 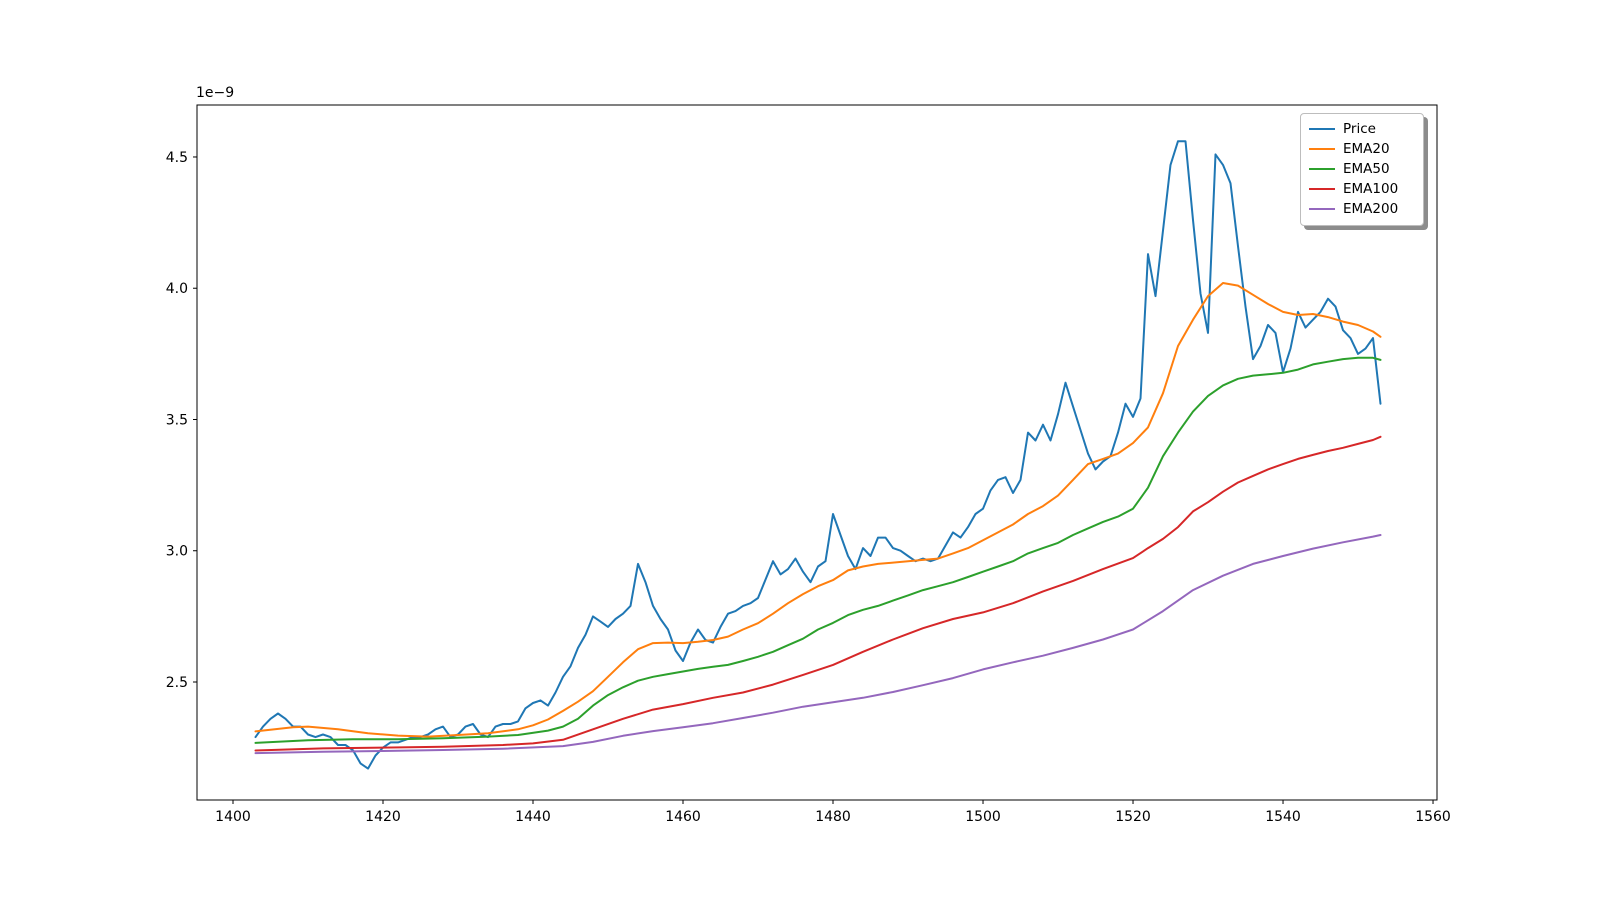 I want to click on x-tick-label: 1500, so click(x=983, y=817).